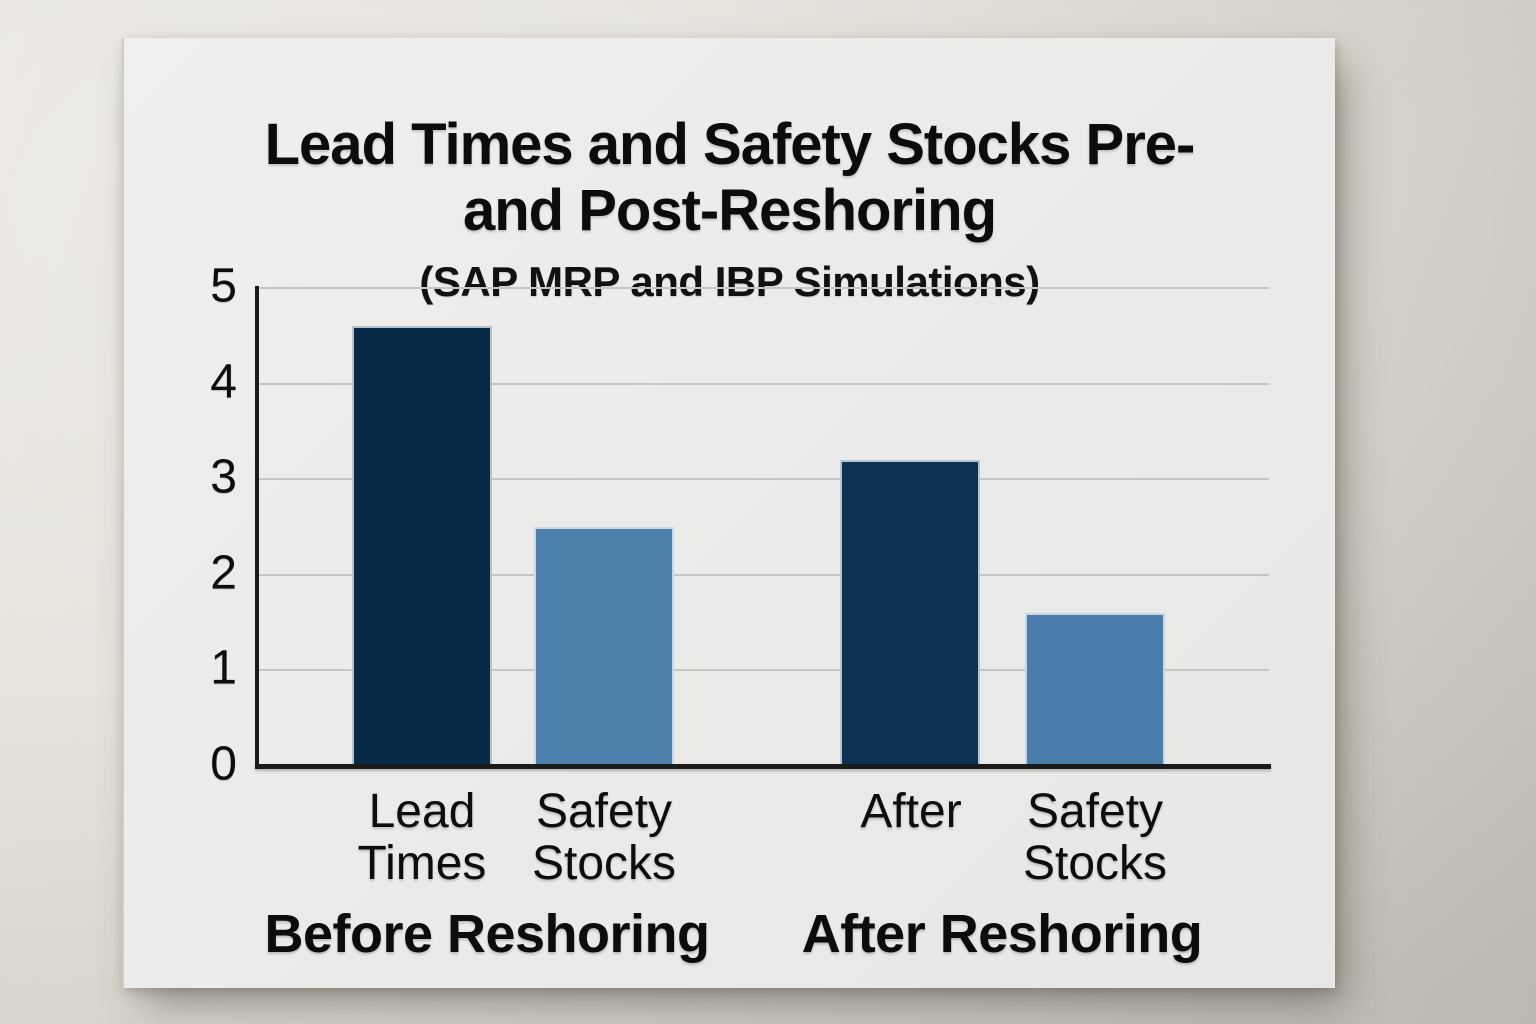 The image size is (1536, 1024). What do you see at coordinates (729, 281) in the screenshot?
I see `chart-subtitle: (SAP MRP and IBP Simulations)` at bounding box center [729, 281].